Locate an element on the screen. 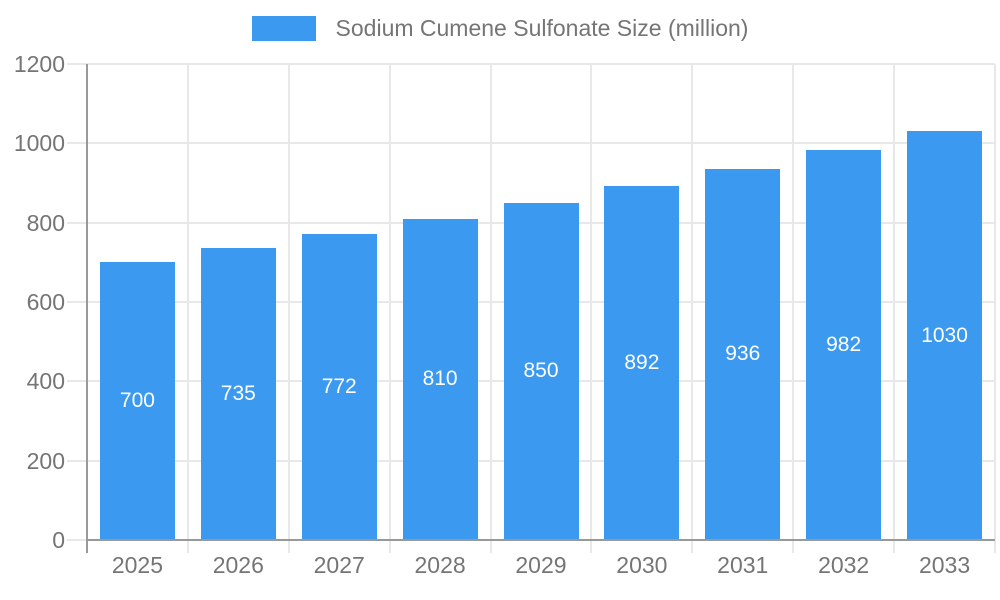 The height and width of the screenshot is (600, 1000). bar-value-label: 936 is located at coordinates (743, 354).